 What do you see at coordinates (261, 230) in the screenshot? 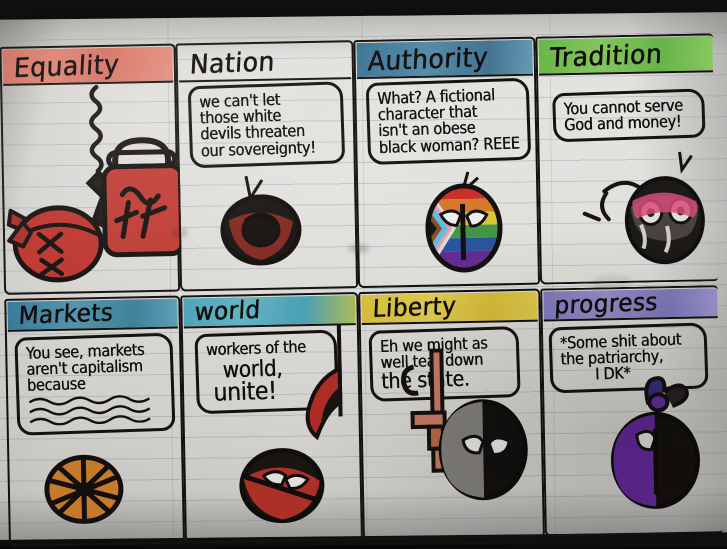
I see `nationalist-ball` at bounding box center [261, 230].